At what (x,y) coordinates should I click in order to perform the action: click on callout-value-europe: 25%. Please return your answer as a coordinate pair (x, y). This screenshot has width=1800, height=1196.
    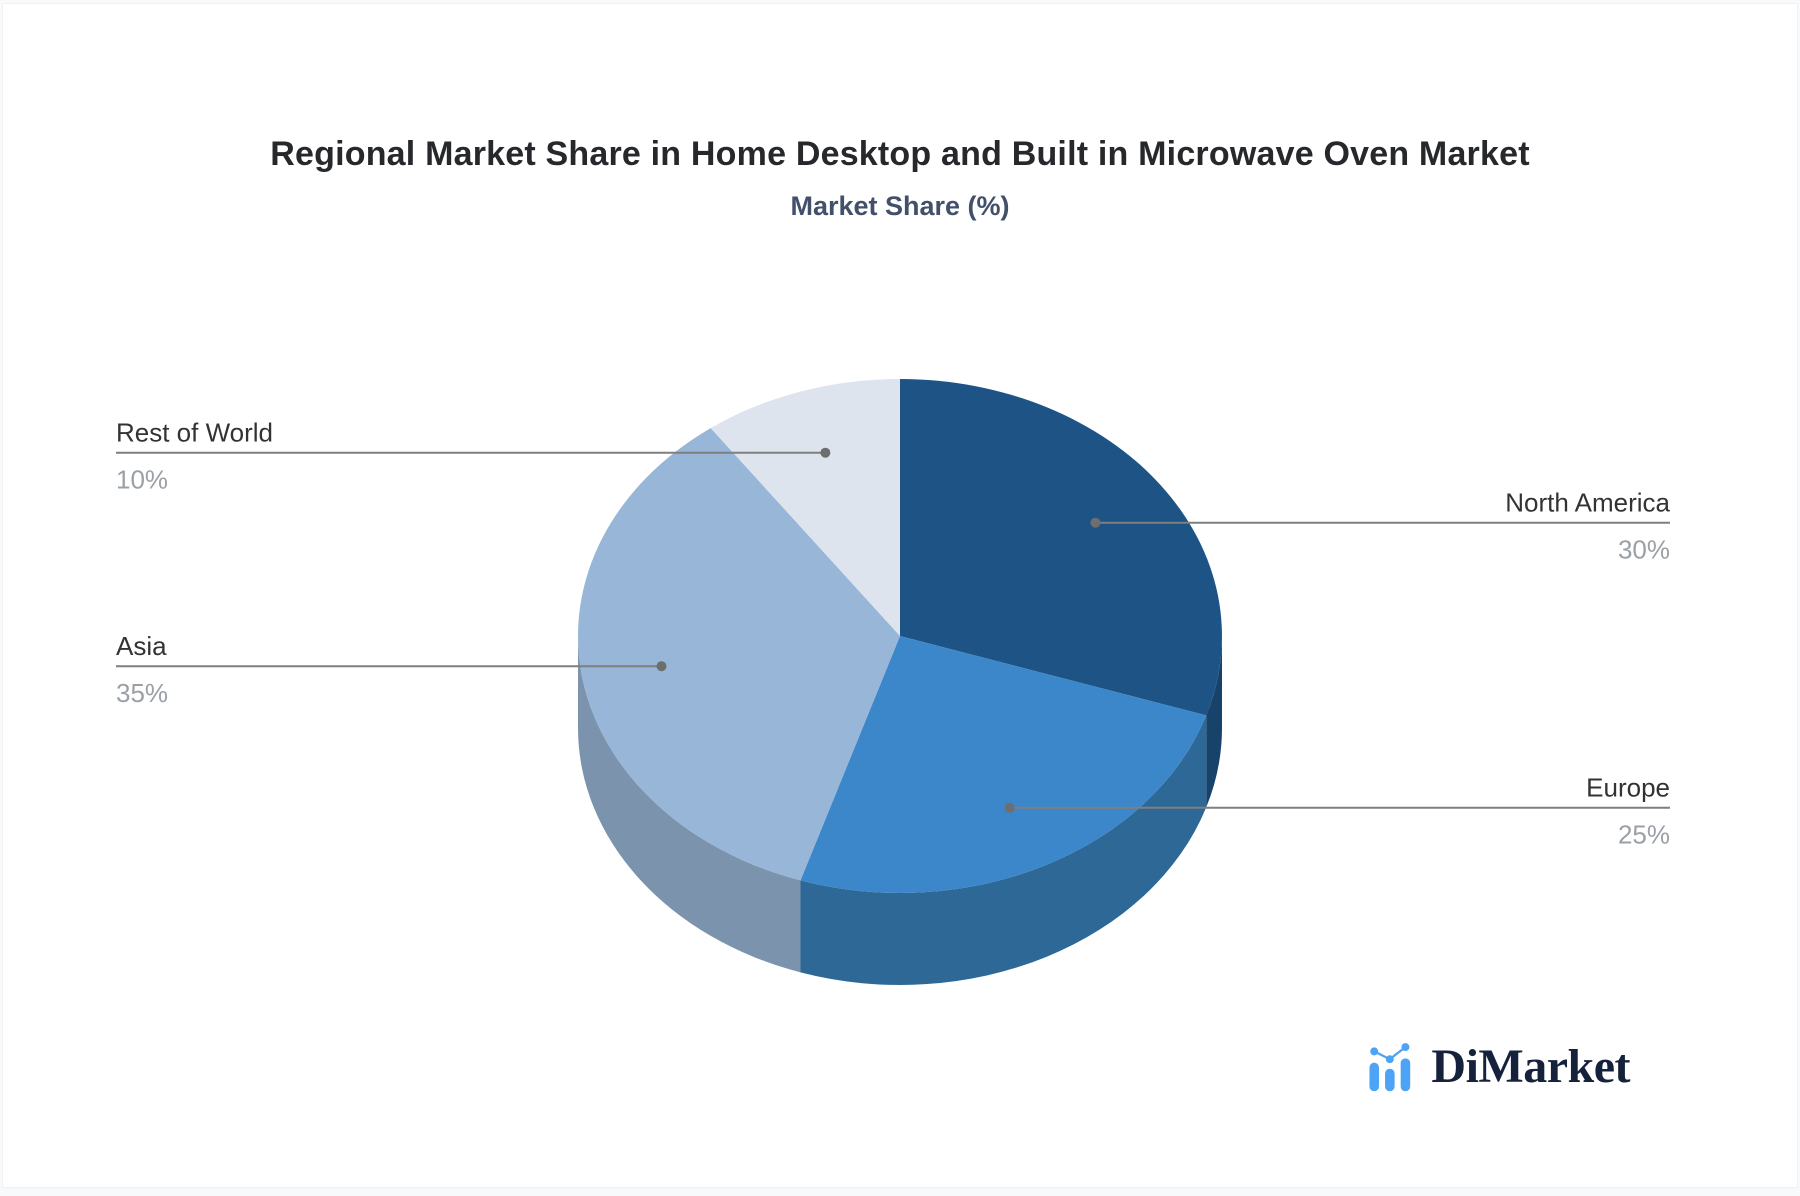
    Looking at the image, I should click on (1644, 835).